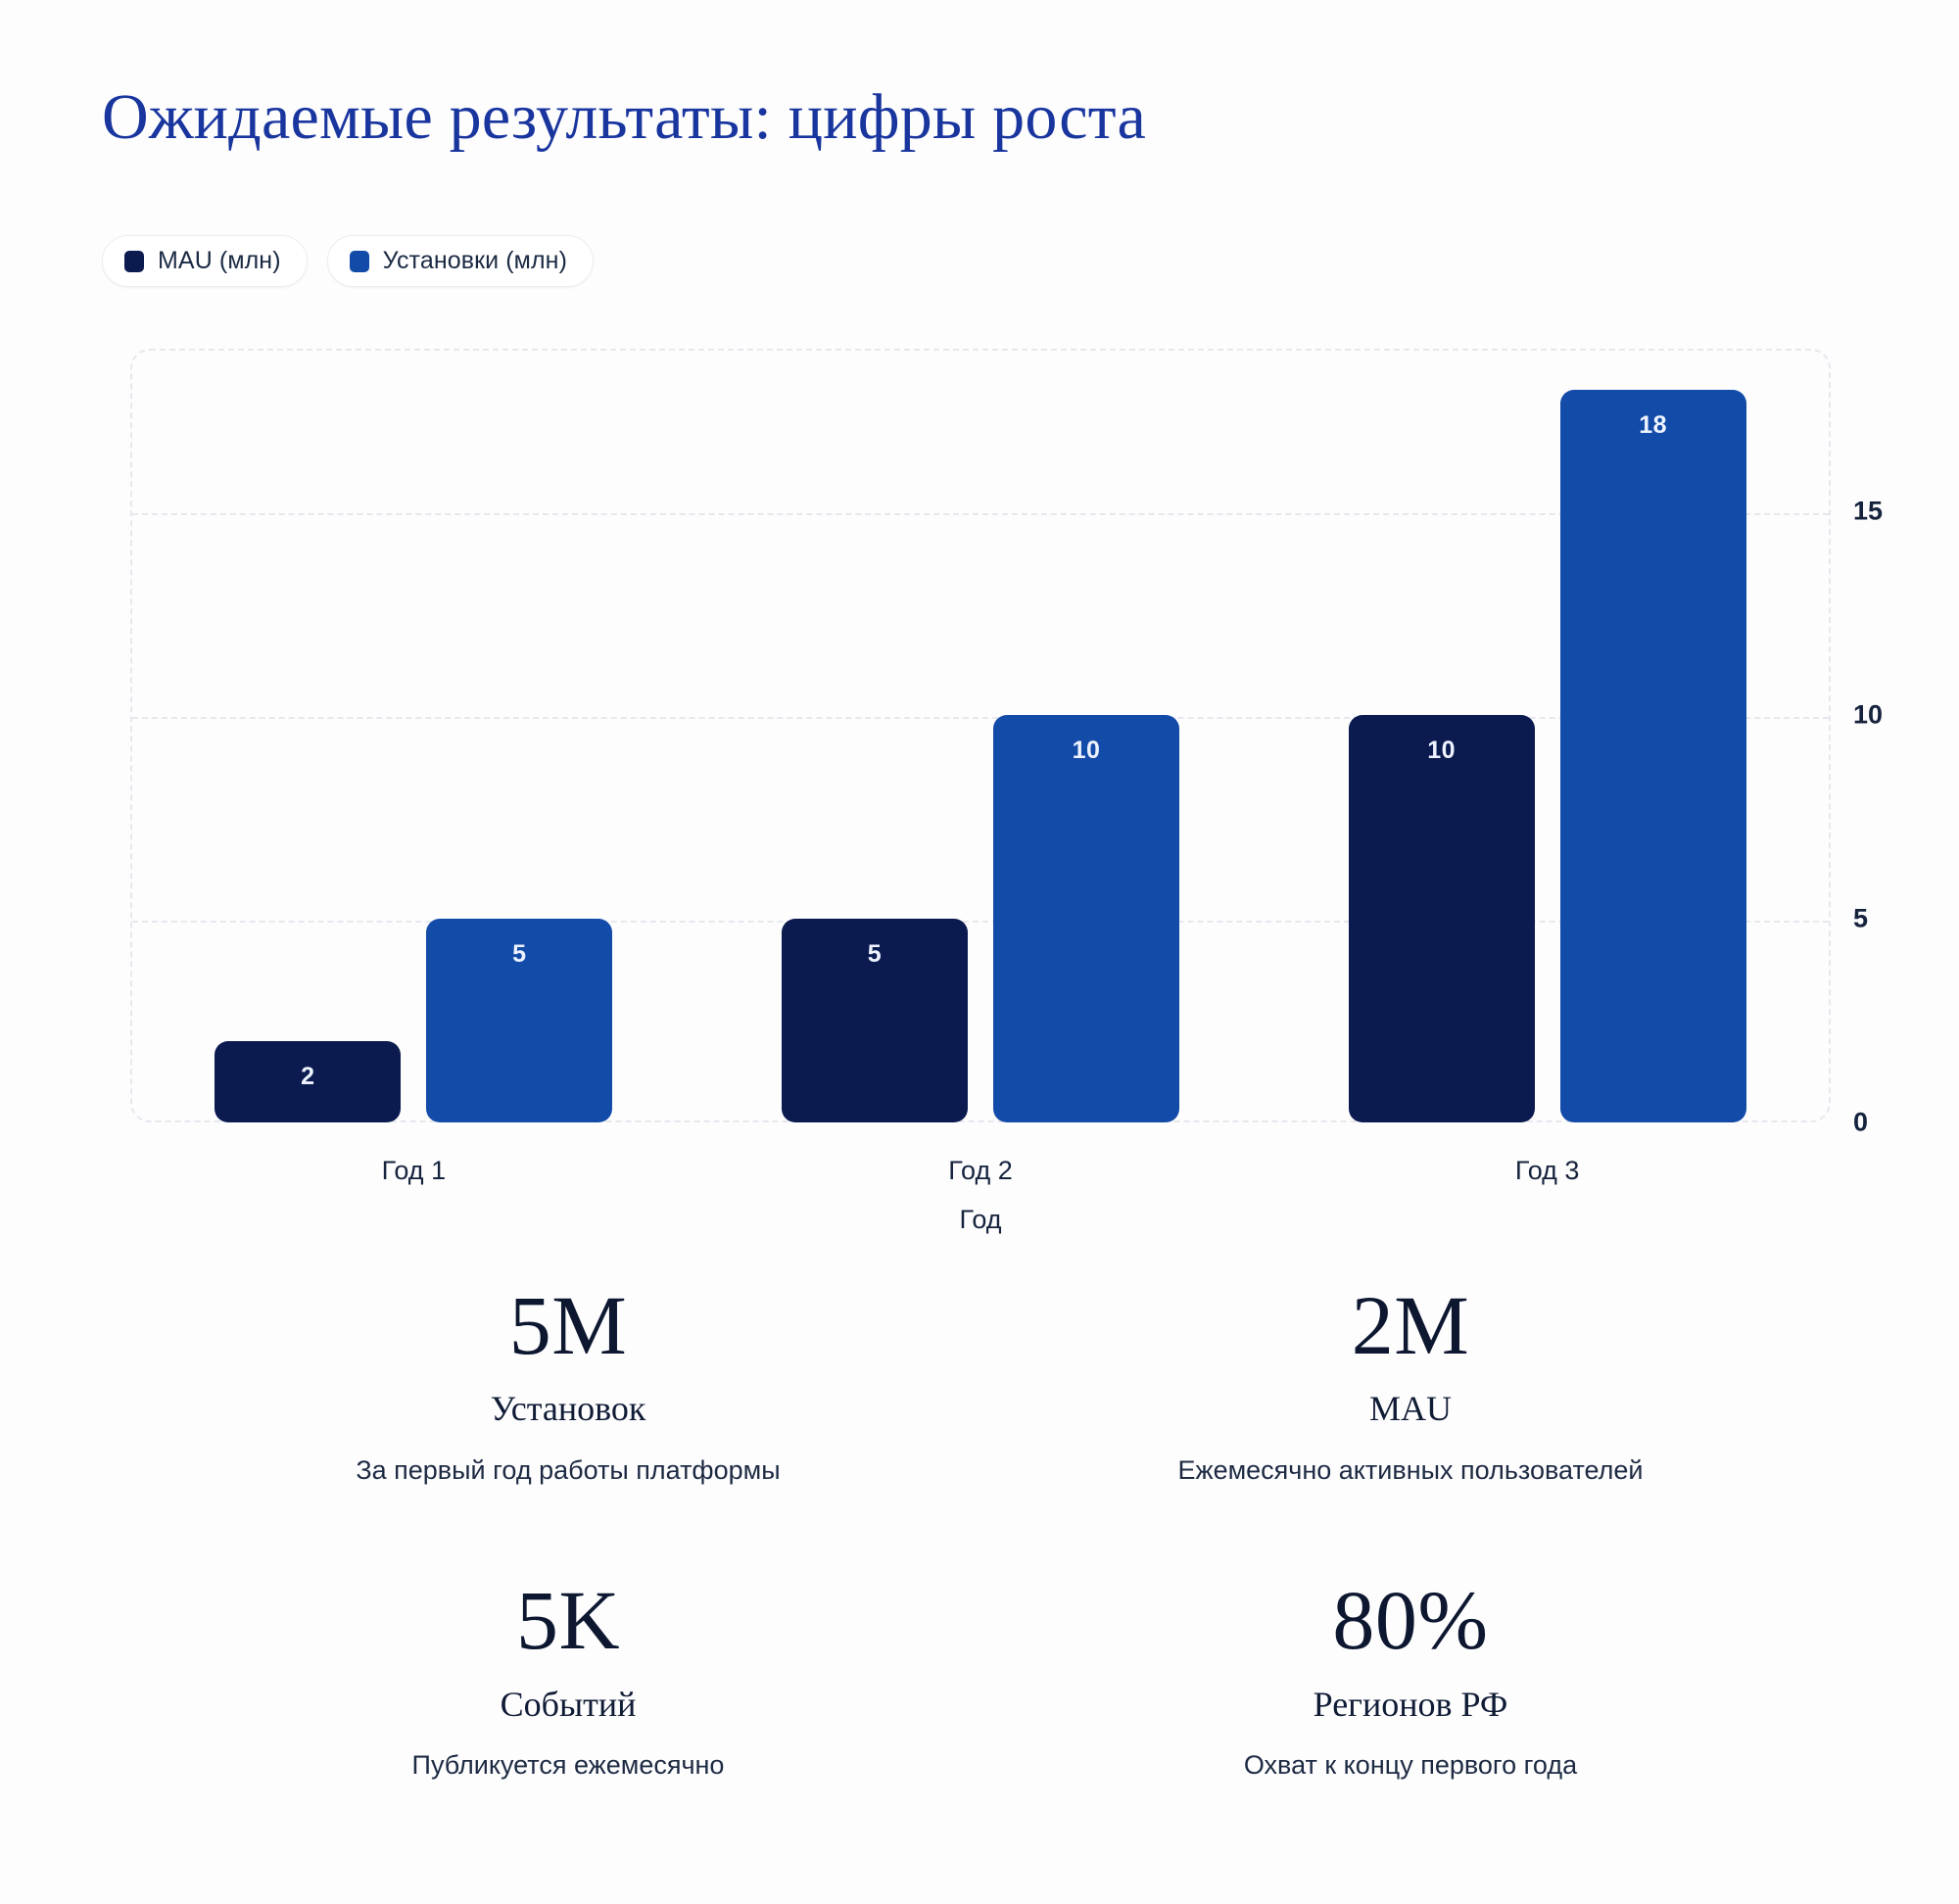  Describe the element at coordinates (1652, 755) in the screenshot. I see `chart-bar: 18` at that location.